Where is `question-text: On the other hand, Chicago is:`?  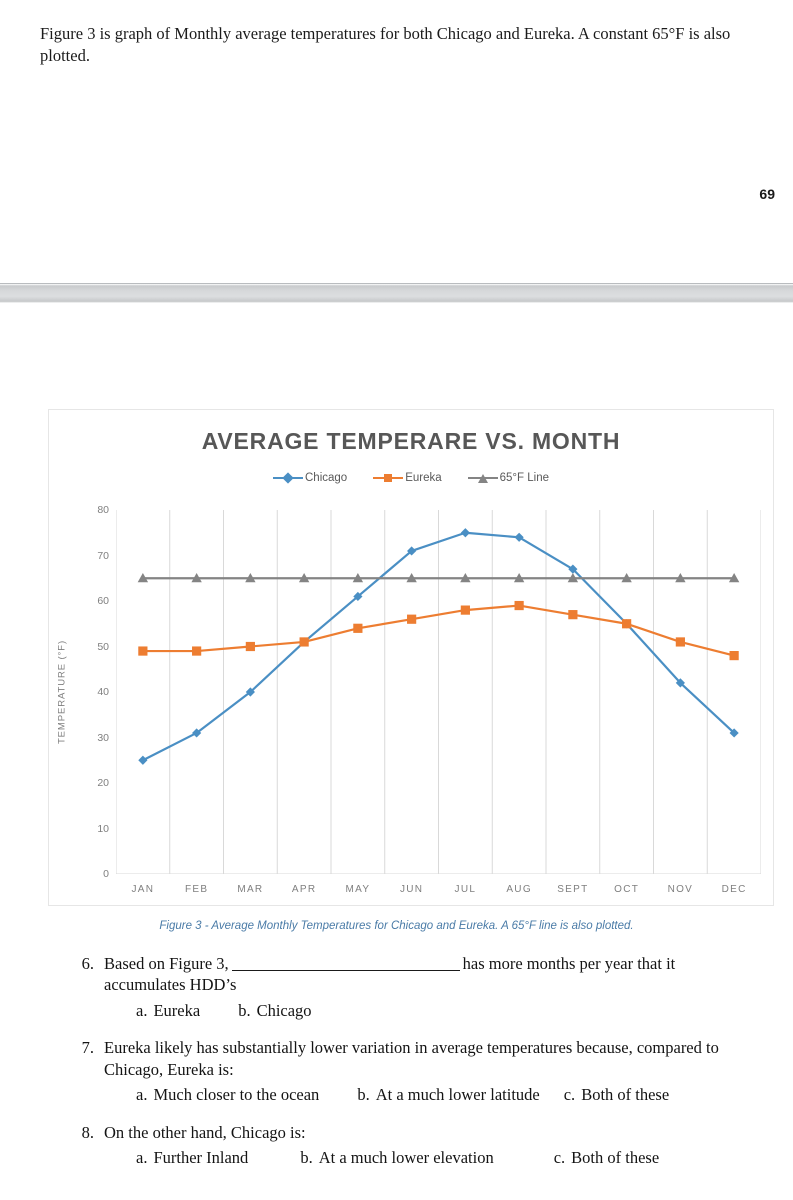 question-text: On the other hand, Chicago is: is located at coordinates (205, 1132).